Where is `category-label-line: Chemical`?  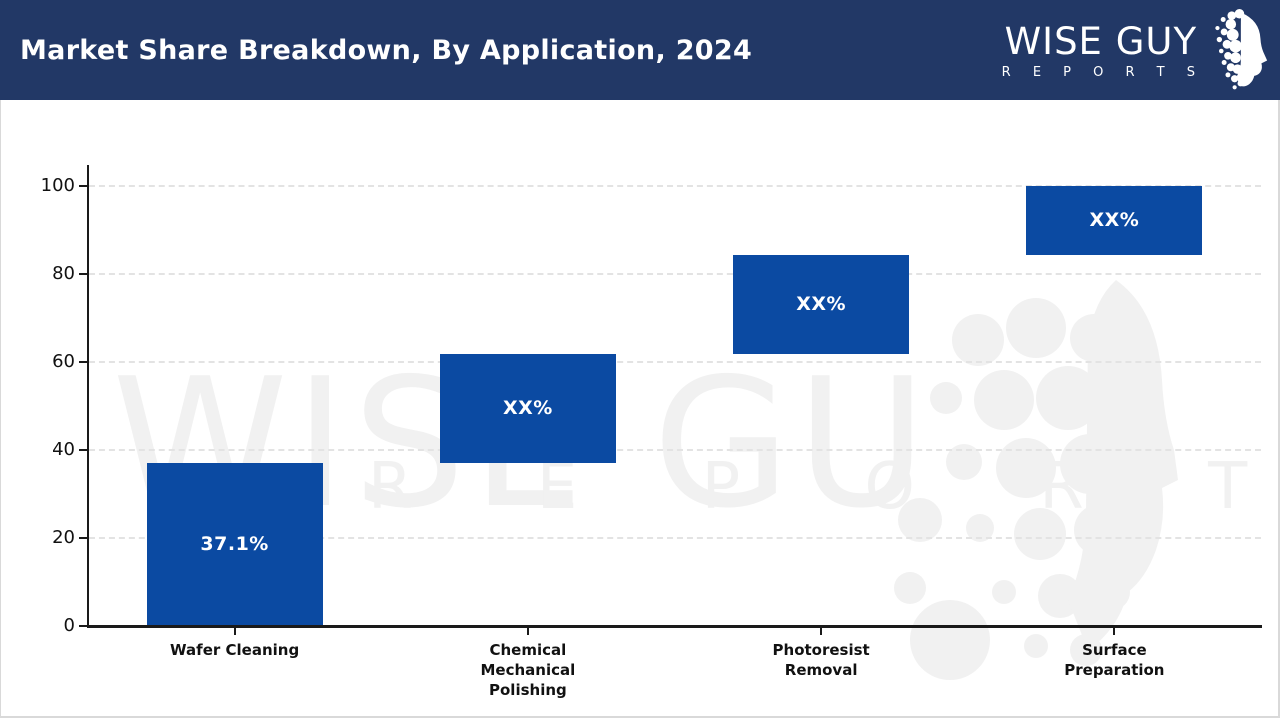
category-label-line: Chemical is located at coordinates (528, 650).